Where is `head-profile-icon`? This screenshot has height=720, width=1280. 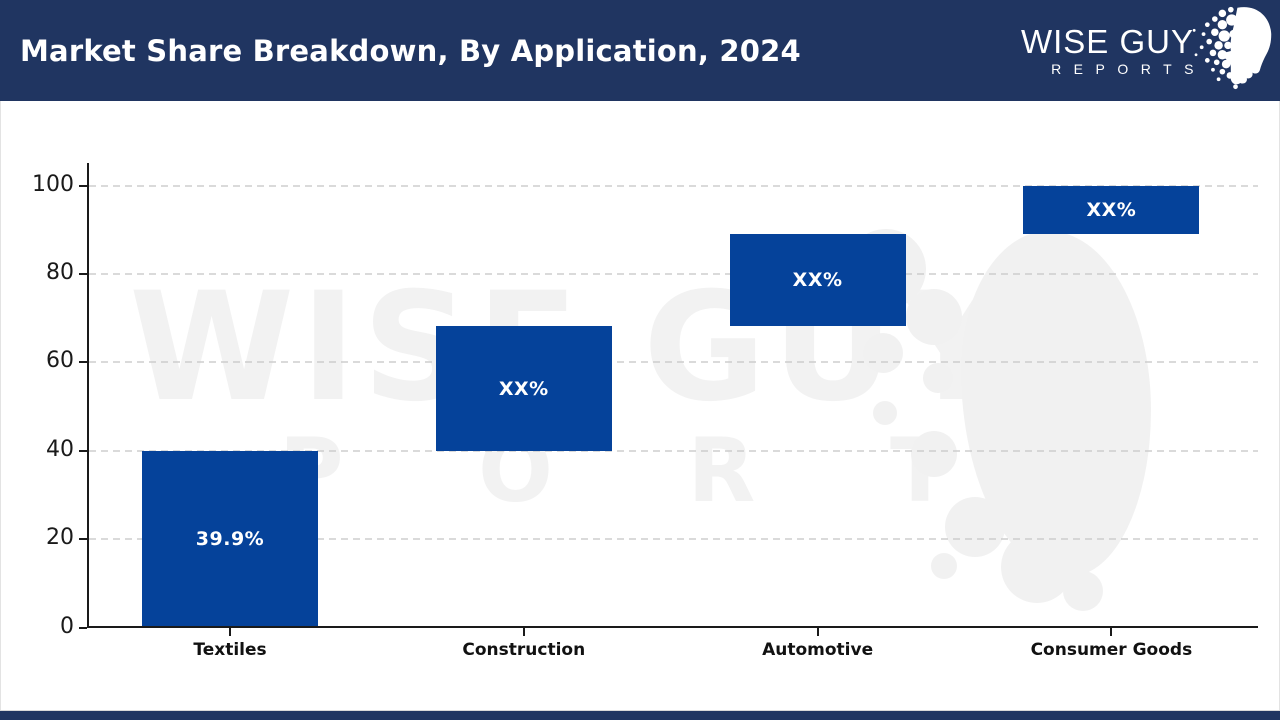 head-profile-icon is located at coordinates (1232, 47).